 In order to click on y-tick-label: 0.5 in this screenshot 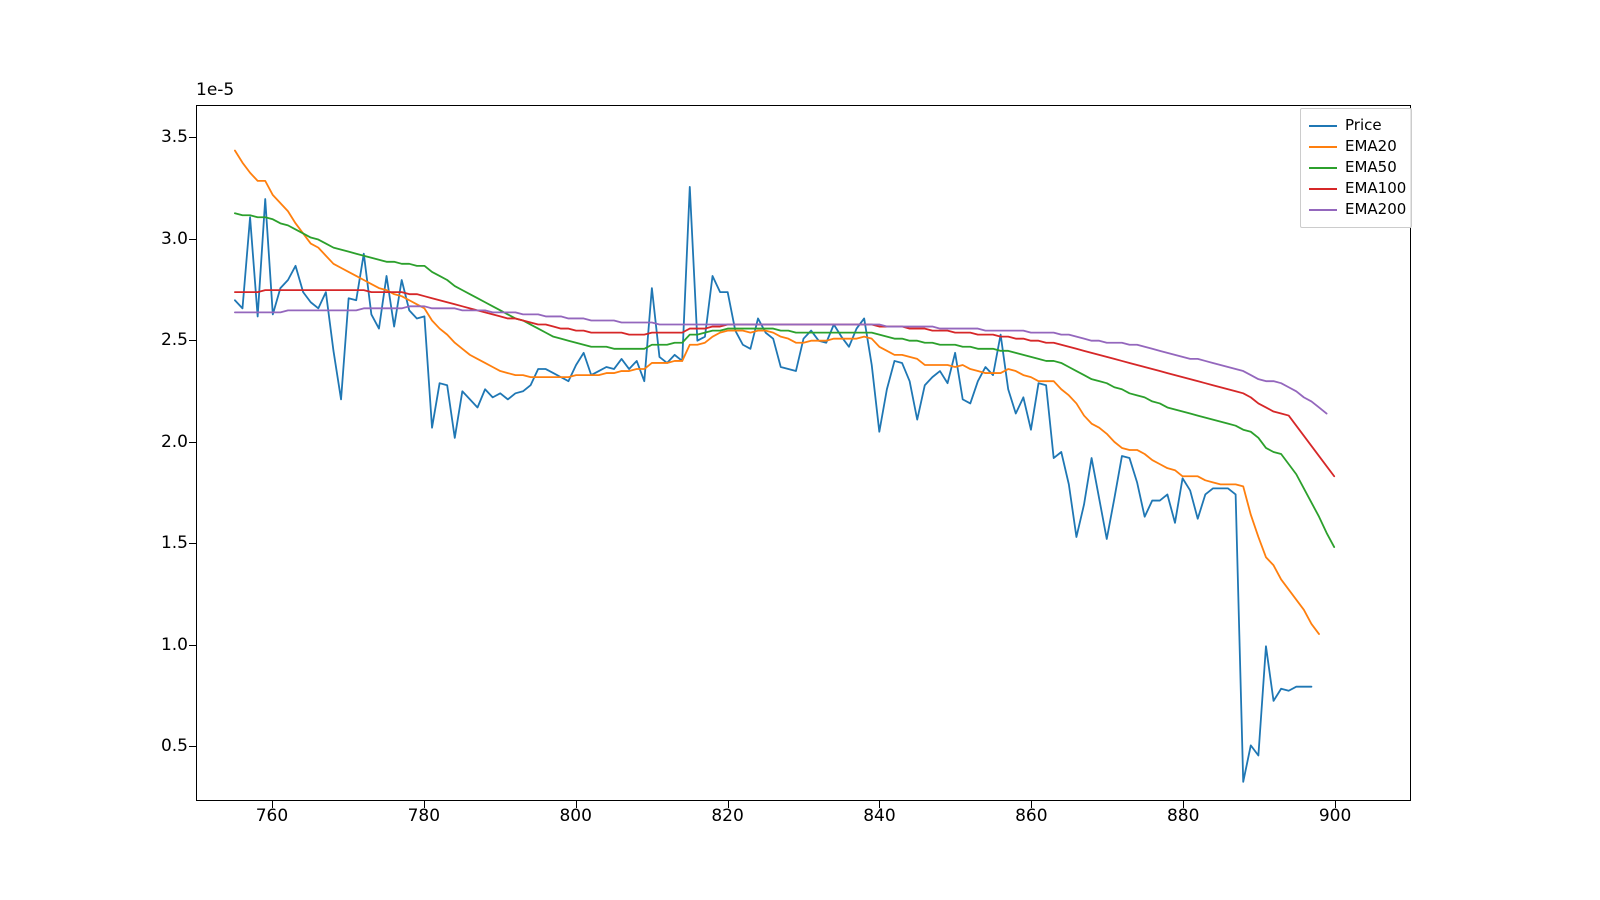, I will do `click(174, 746)`.